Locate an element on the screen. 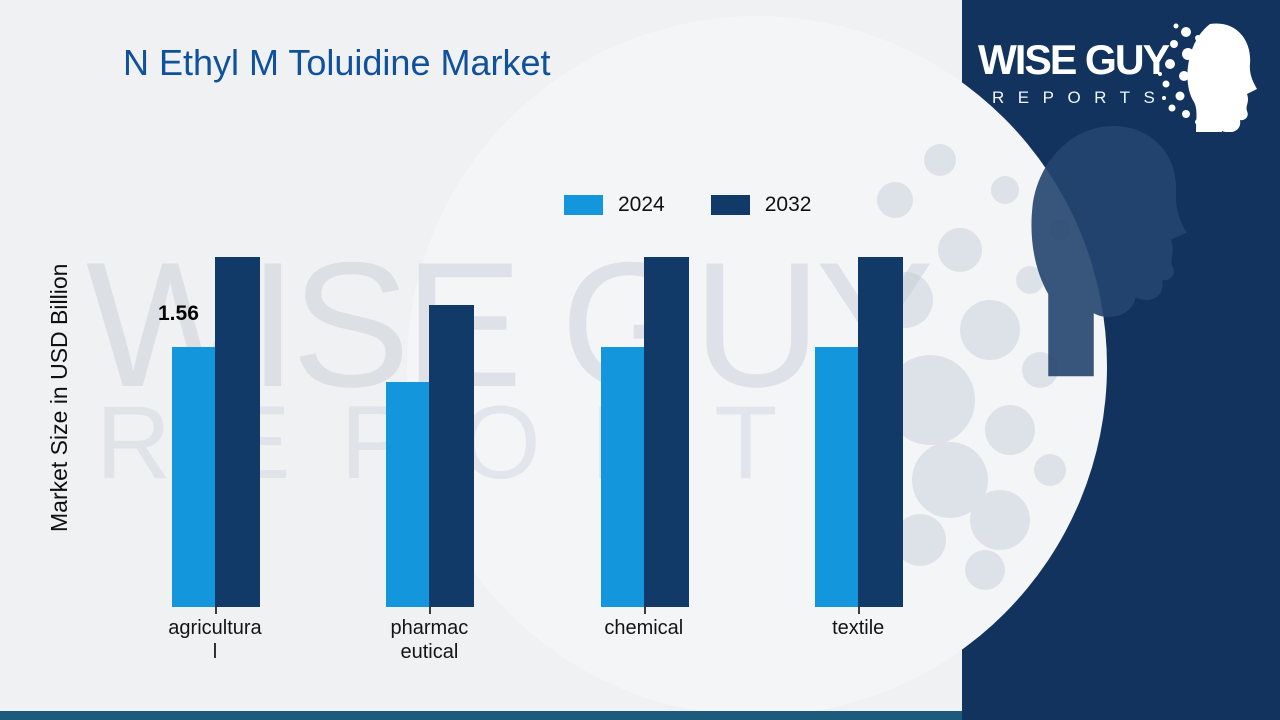  bar-2032-chemical is located at coordinates (666, 432).